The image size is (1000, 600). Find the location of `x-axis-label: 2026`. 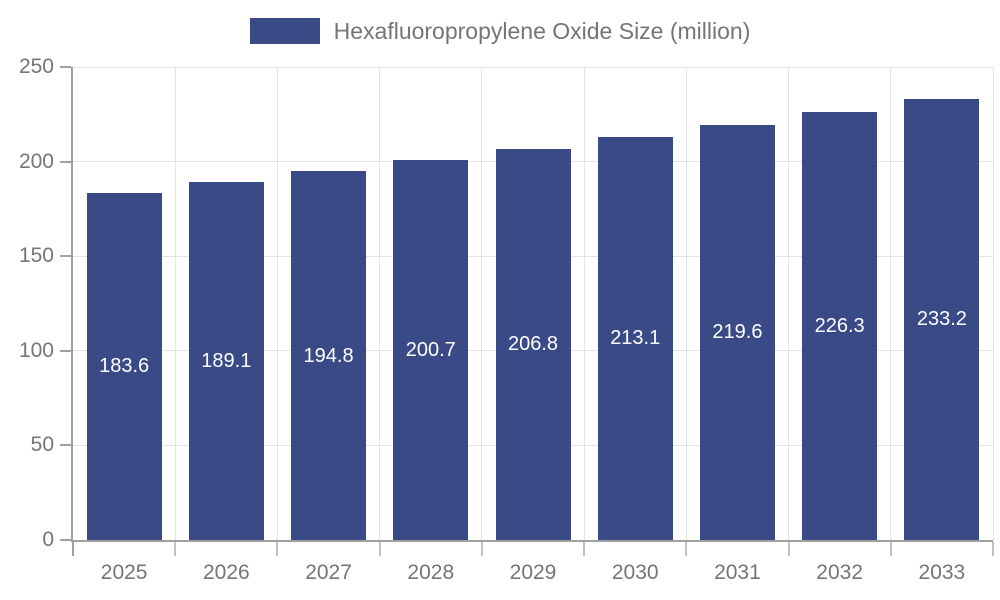

x-axis-label: 2026 is located at coordinates (226, 572).